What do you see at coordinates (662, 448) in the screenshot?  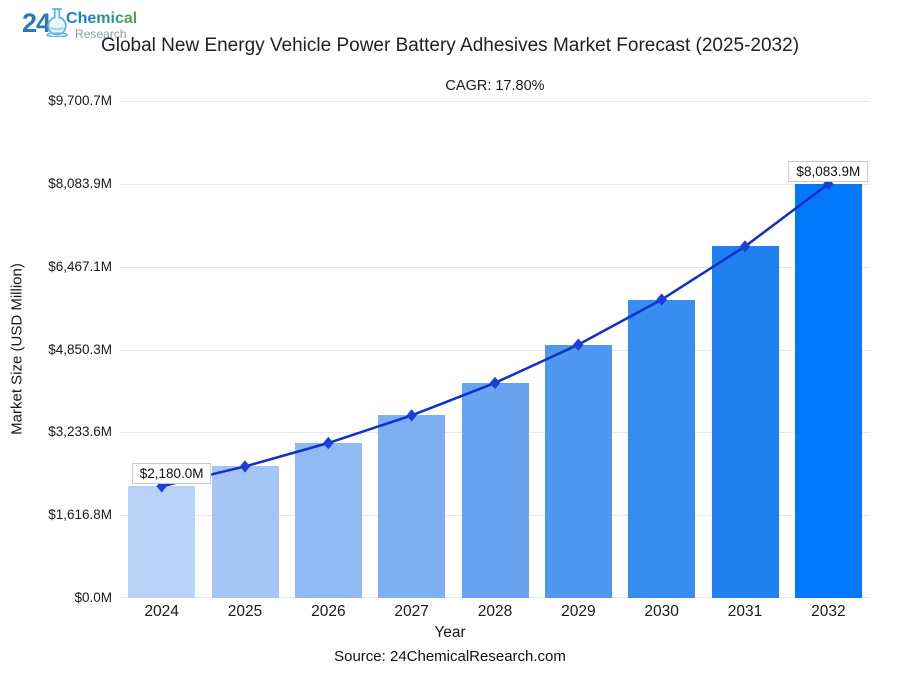 I see `bar-2030` at bounding box center [662, 448].